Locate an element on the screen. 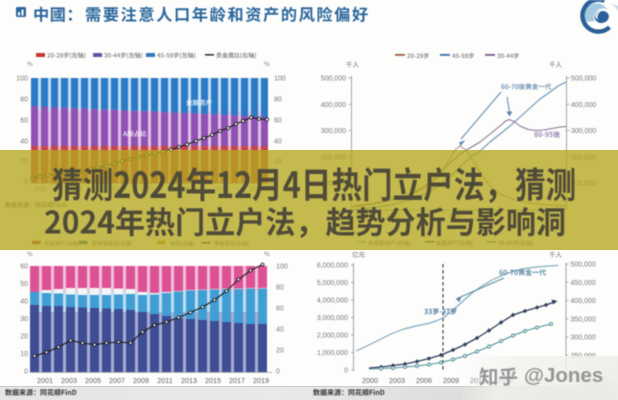 Image resolution: width=618 pixels, height=400 pixels. svg-text: 350,000 is located at coordinates (583, 319).